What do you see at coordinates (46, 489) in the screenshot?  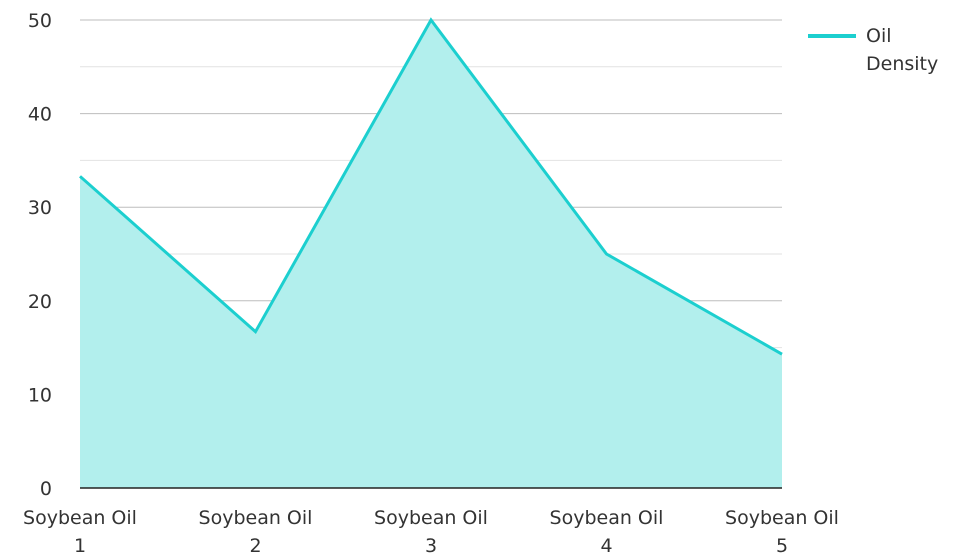 I see `y-tick-label: 0` at bounding box center [46, 489].